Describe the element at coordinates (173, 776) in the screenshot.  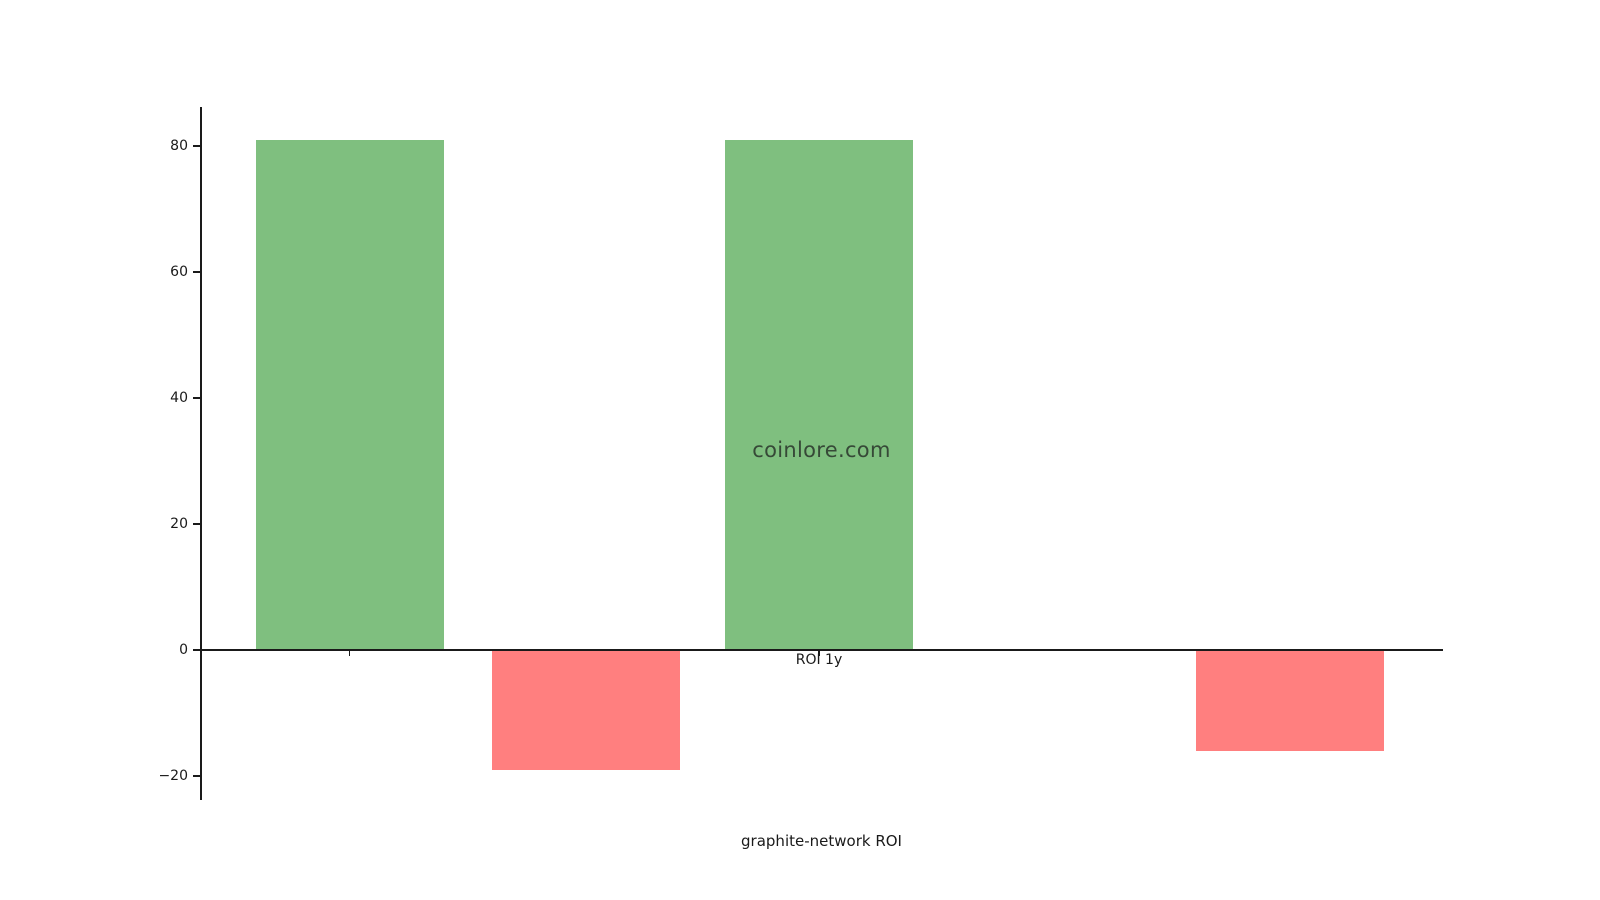
I see `y-tick-label: −20` at that location.